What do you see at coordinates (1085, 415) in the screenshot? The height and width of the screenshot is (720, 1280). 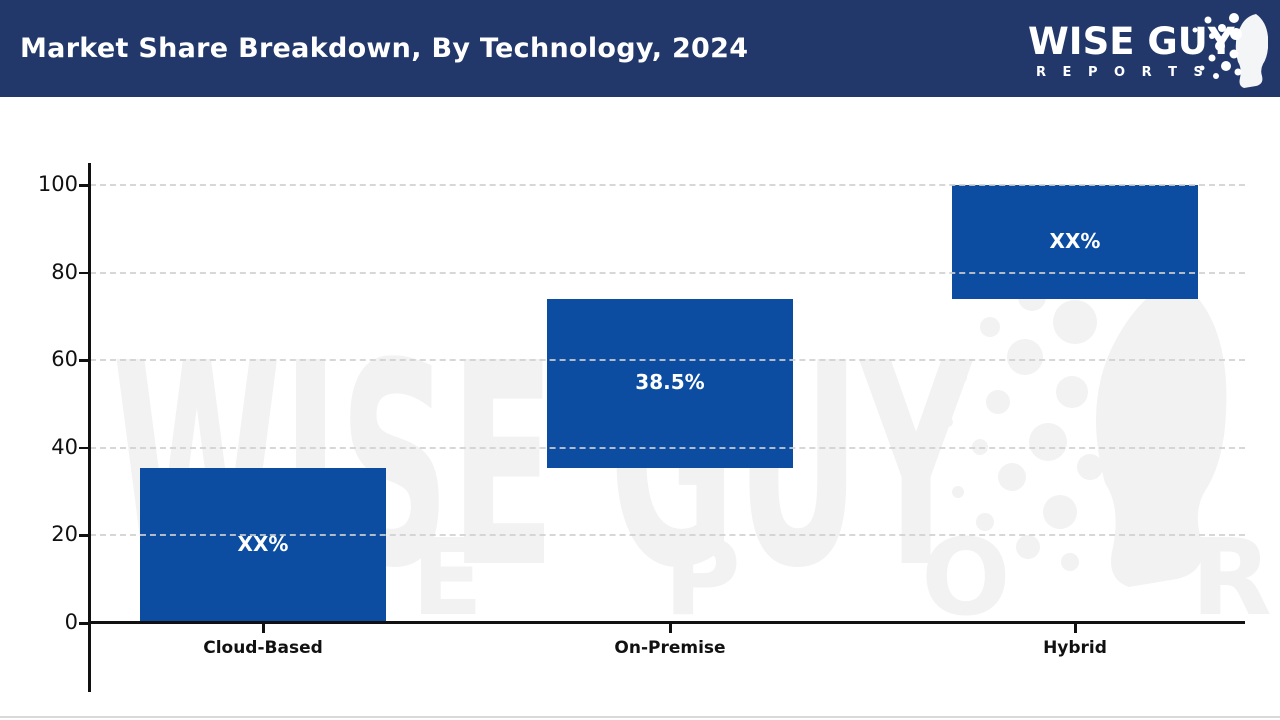 I see `watermark-face-icon` at bounding box center [1085, 415].